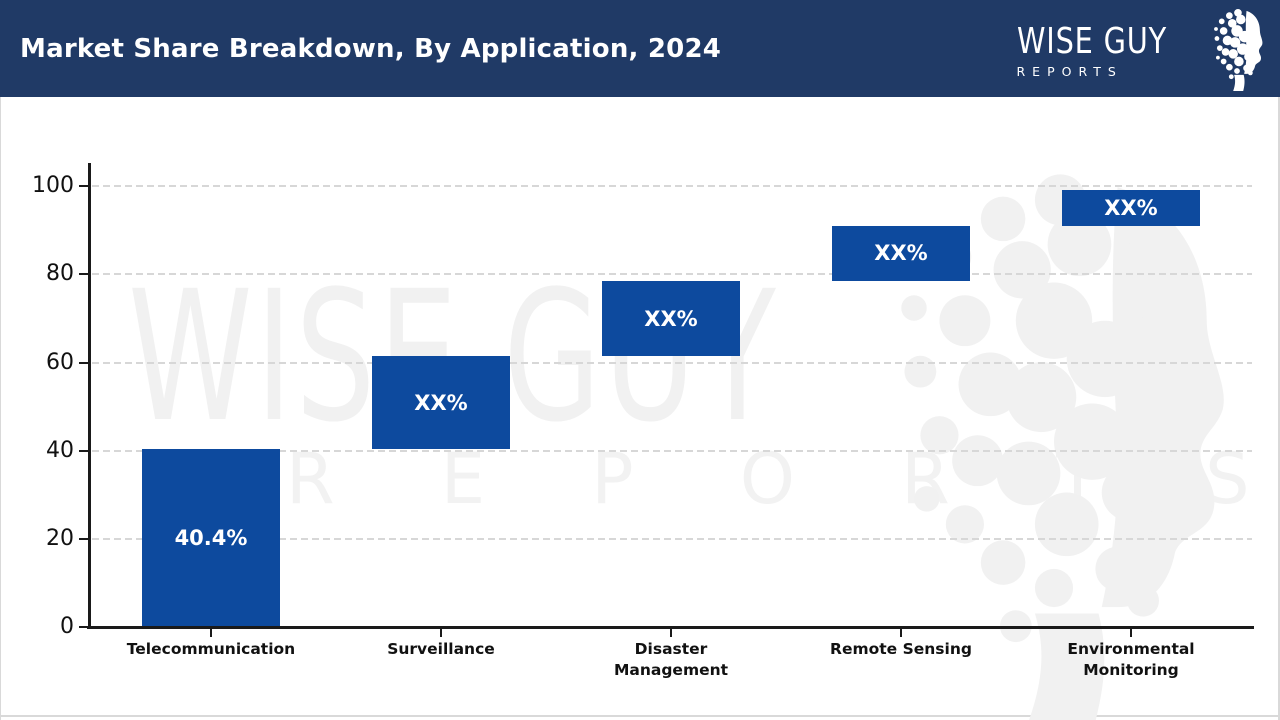  I want to click on x-category-label: Disaster Management, so click(671, 659).